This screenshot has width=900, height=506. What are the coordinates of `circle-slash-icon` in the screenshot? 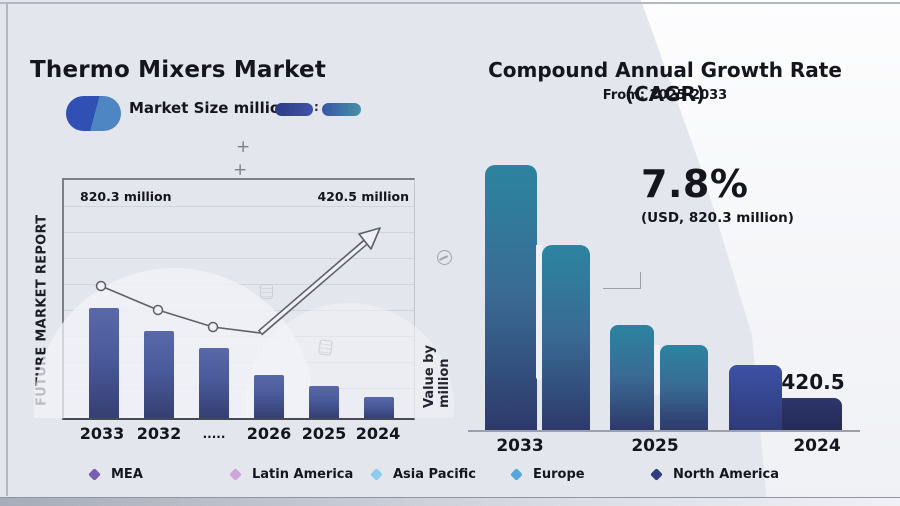 It's located at (444, 257).